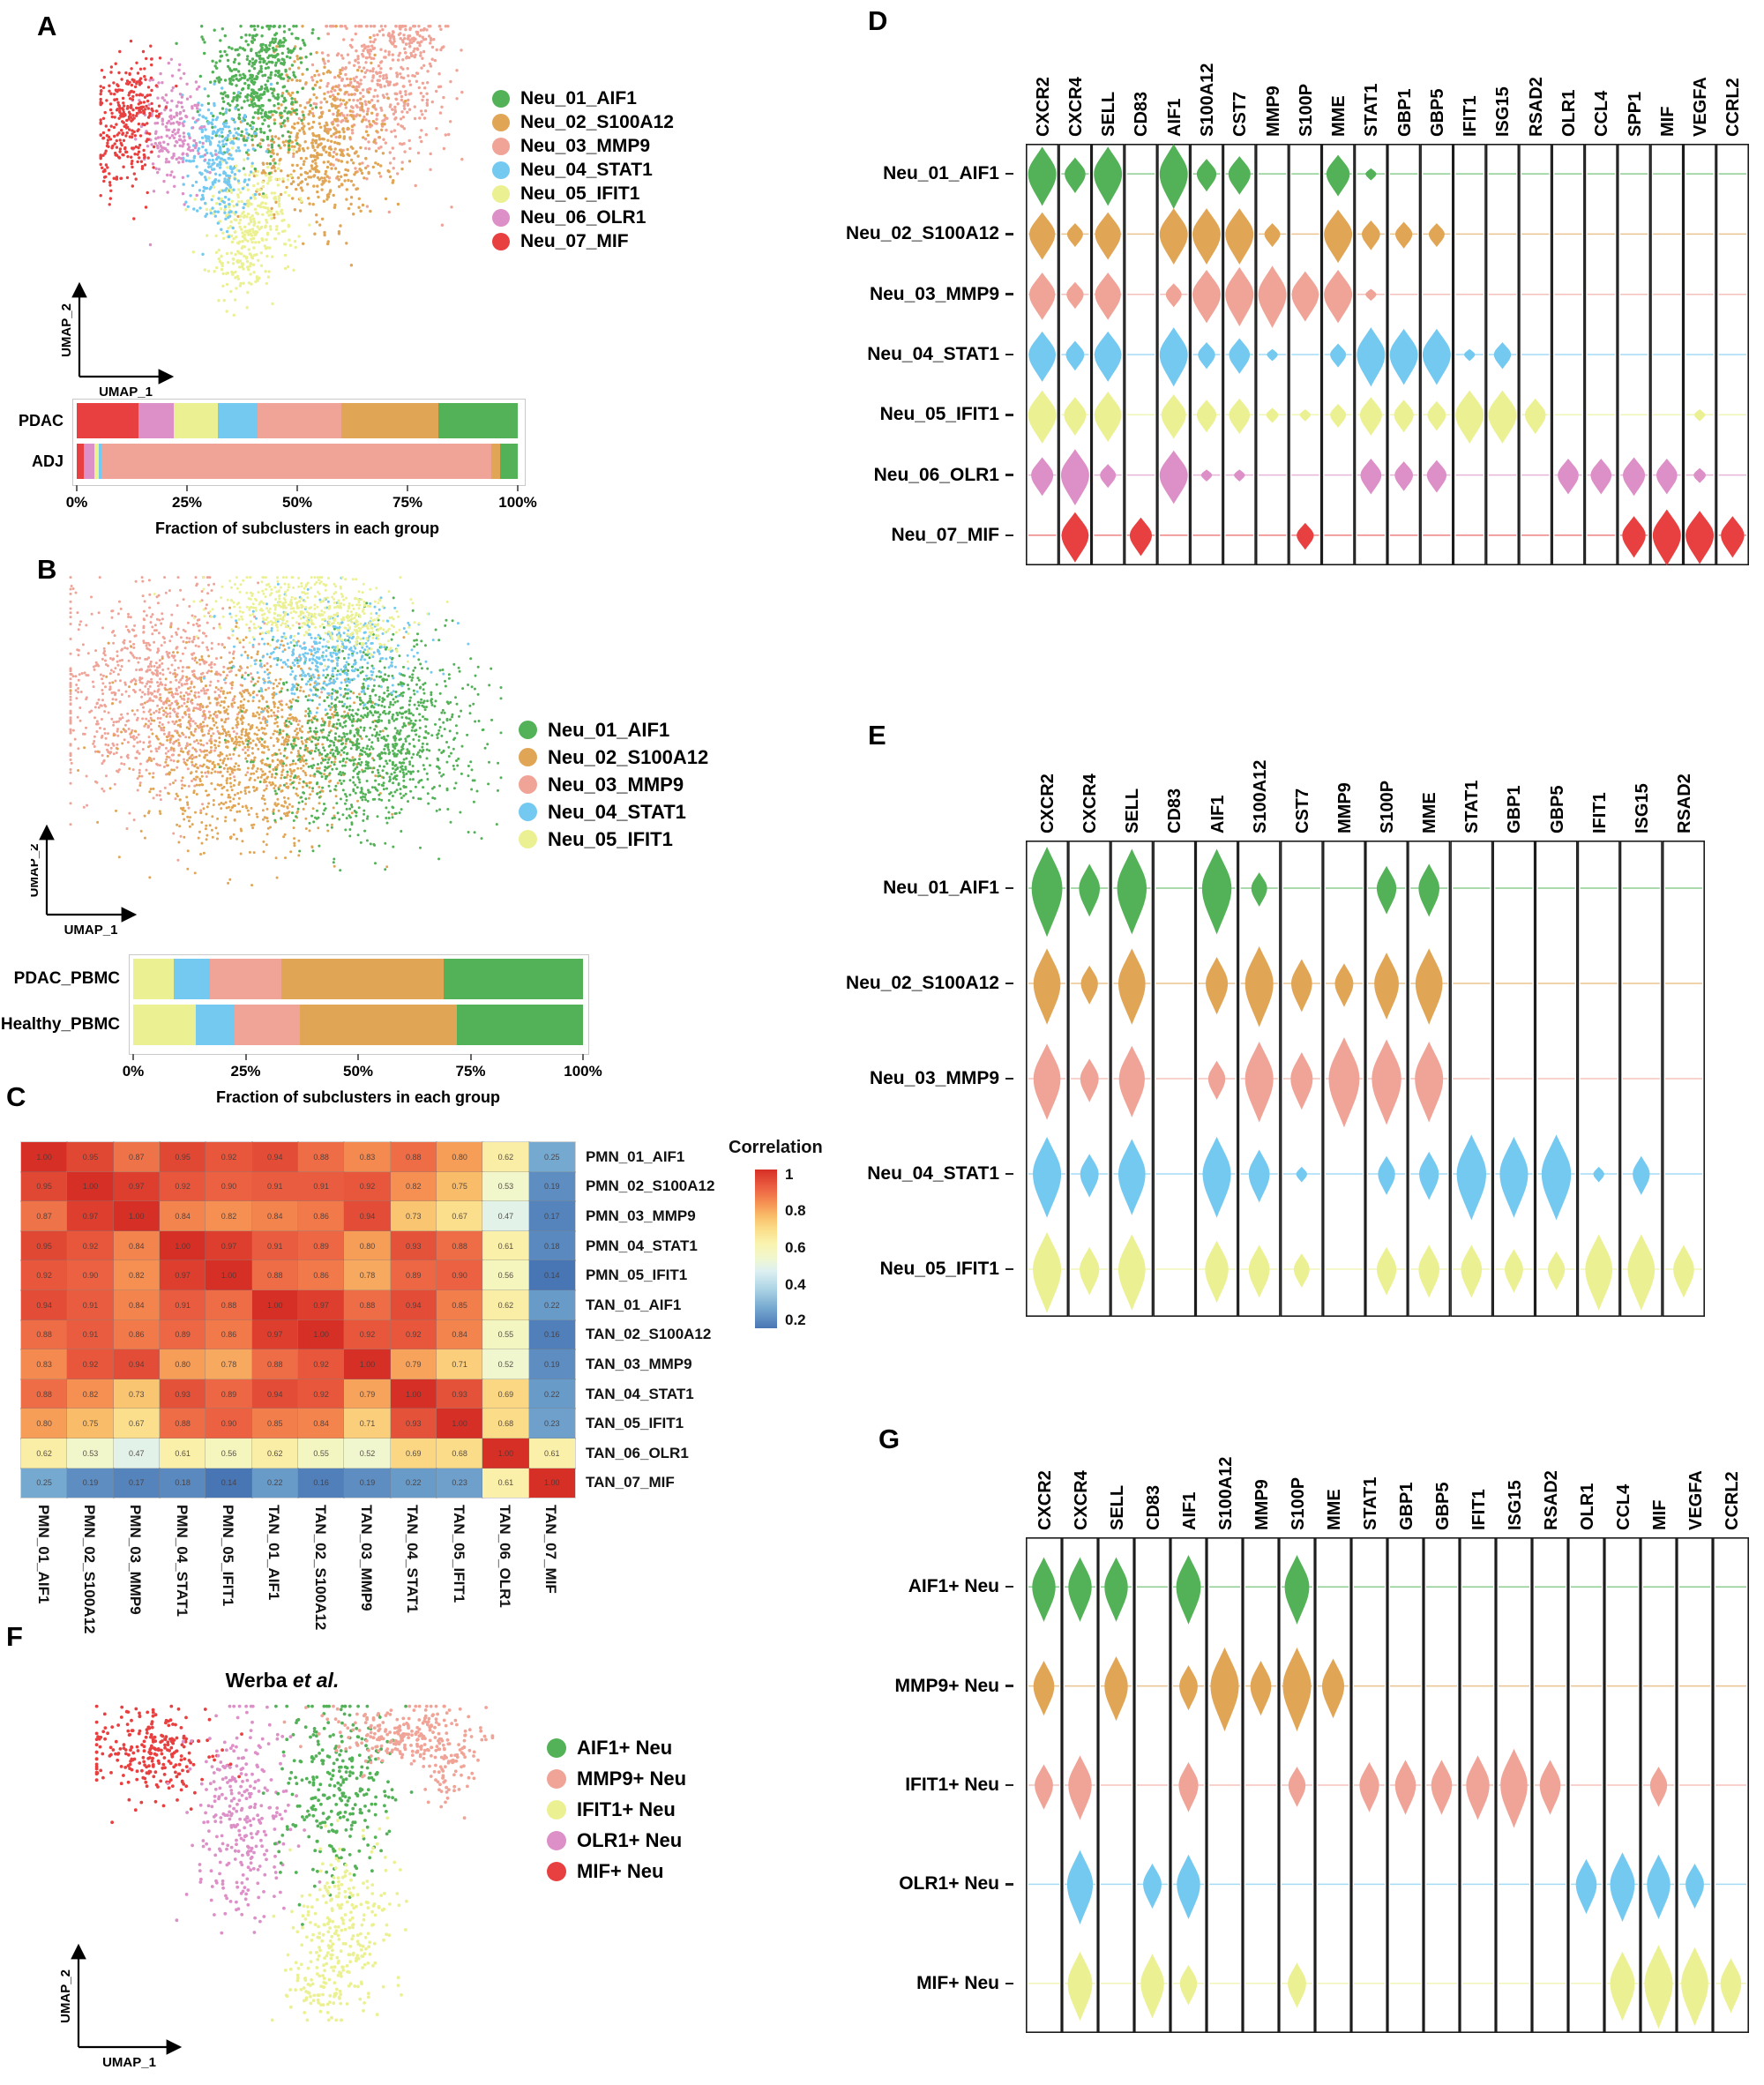 This screenshot has height=2085, width=1764. Describe the element at coordinates (640, 1215) in the screenshot. I see `heatmap-row-label: PMN_03_MMP9` at that location.